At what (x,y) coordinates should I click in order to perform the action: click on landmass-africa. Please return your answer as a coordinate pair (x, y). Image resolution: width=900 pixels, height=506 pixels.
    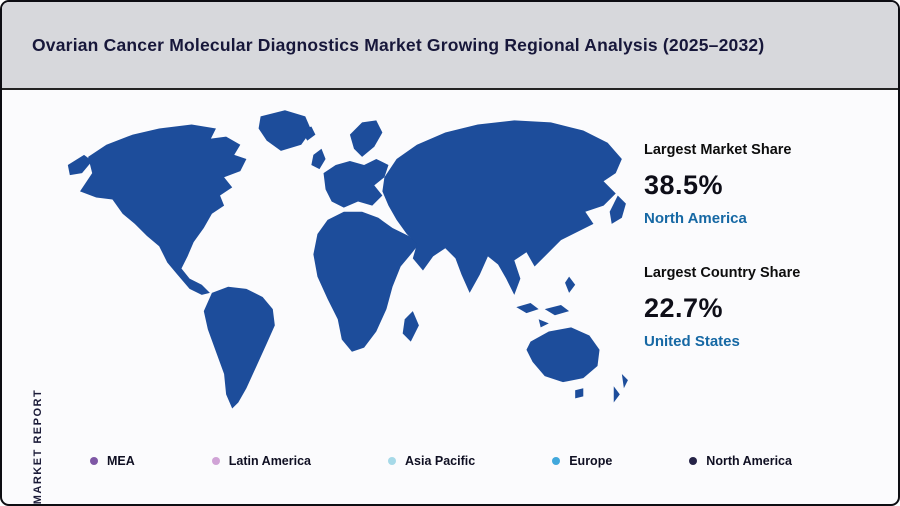
    Looking at the image, I should click on (366, 281).